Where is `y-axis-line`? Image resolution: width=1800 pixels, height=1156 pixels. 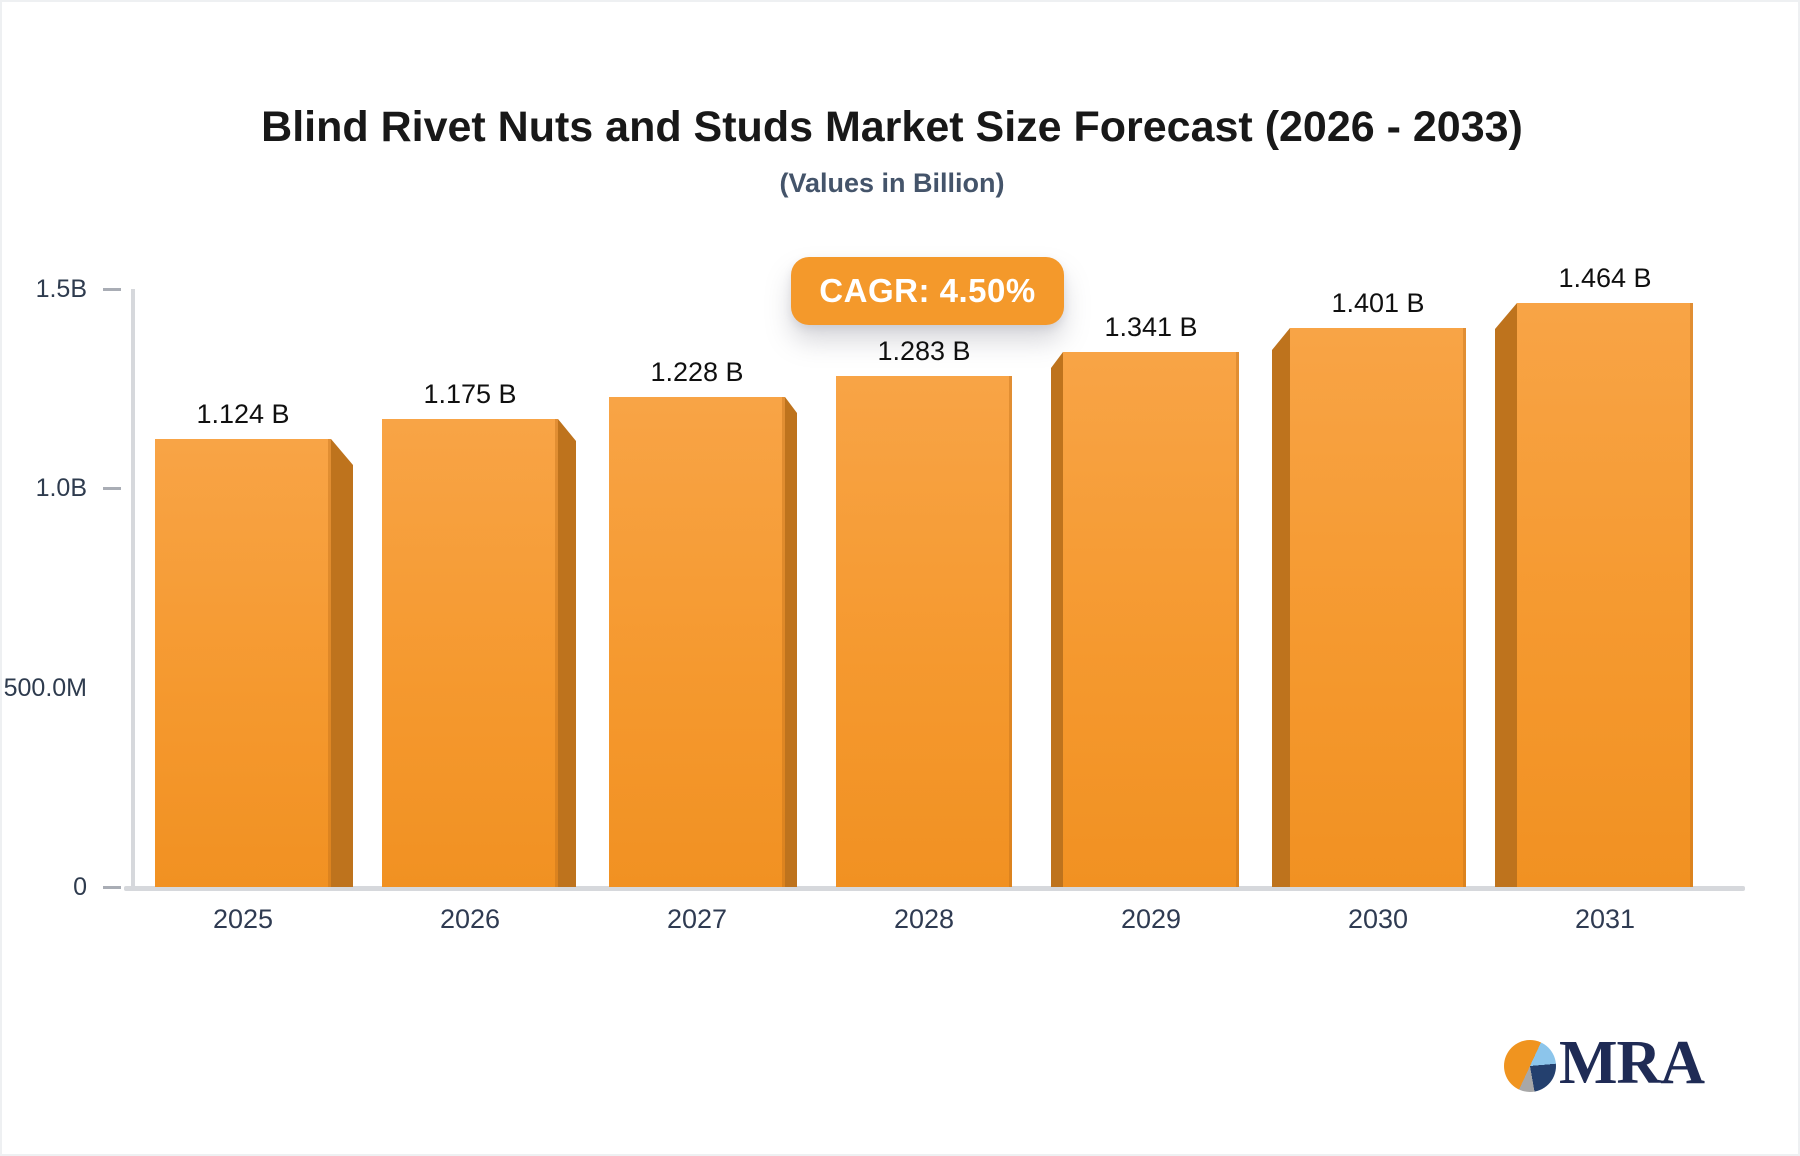 y-axis-line is located at coordinates (133, 588).